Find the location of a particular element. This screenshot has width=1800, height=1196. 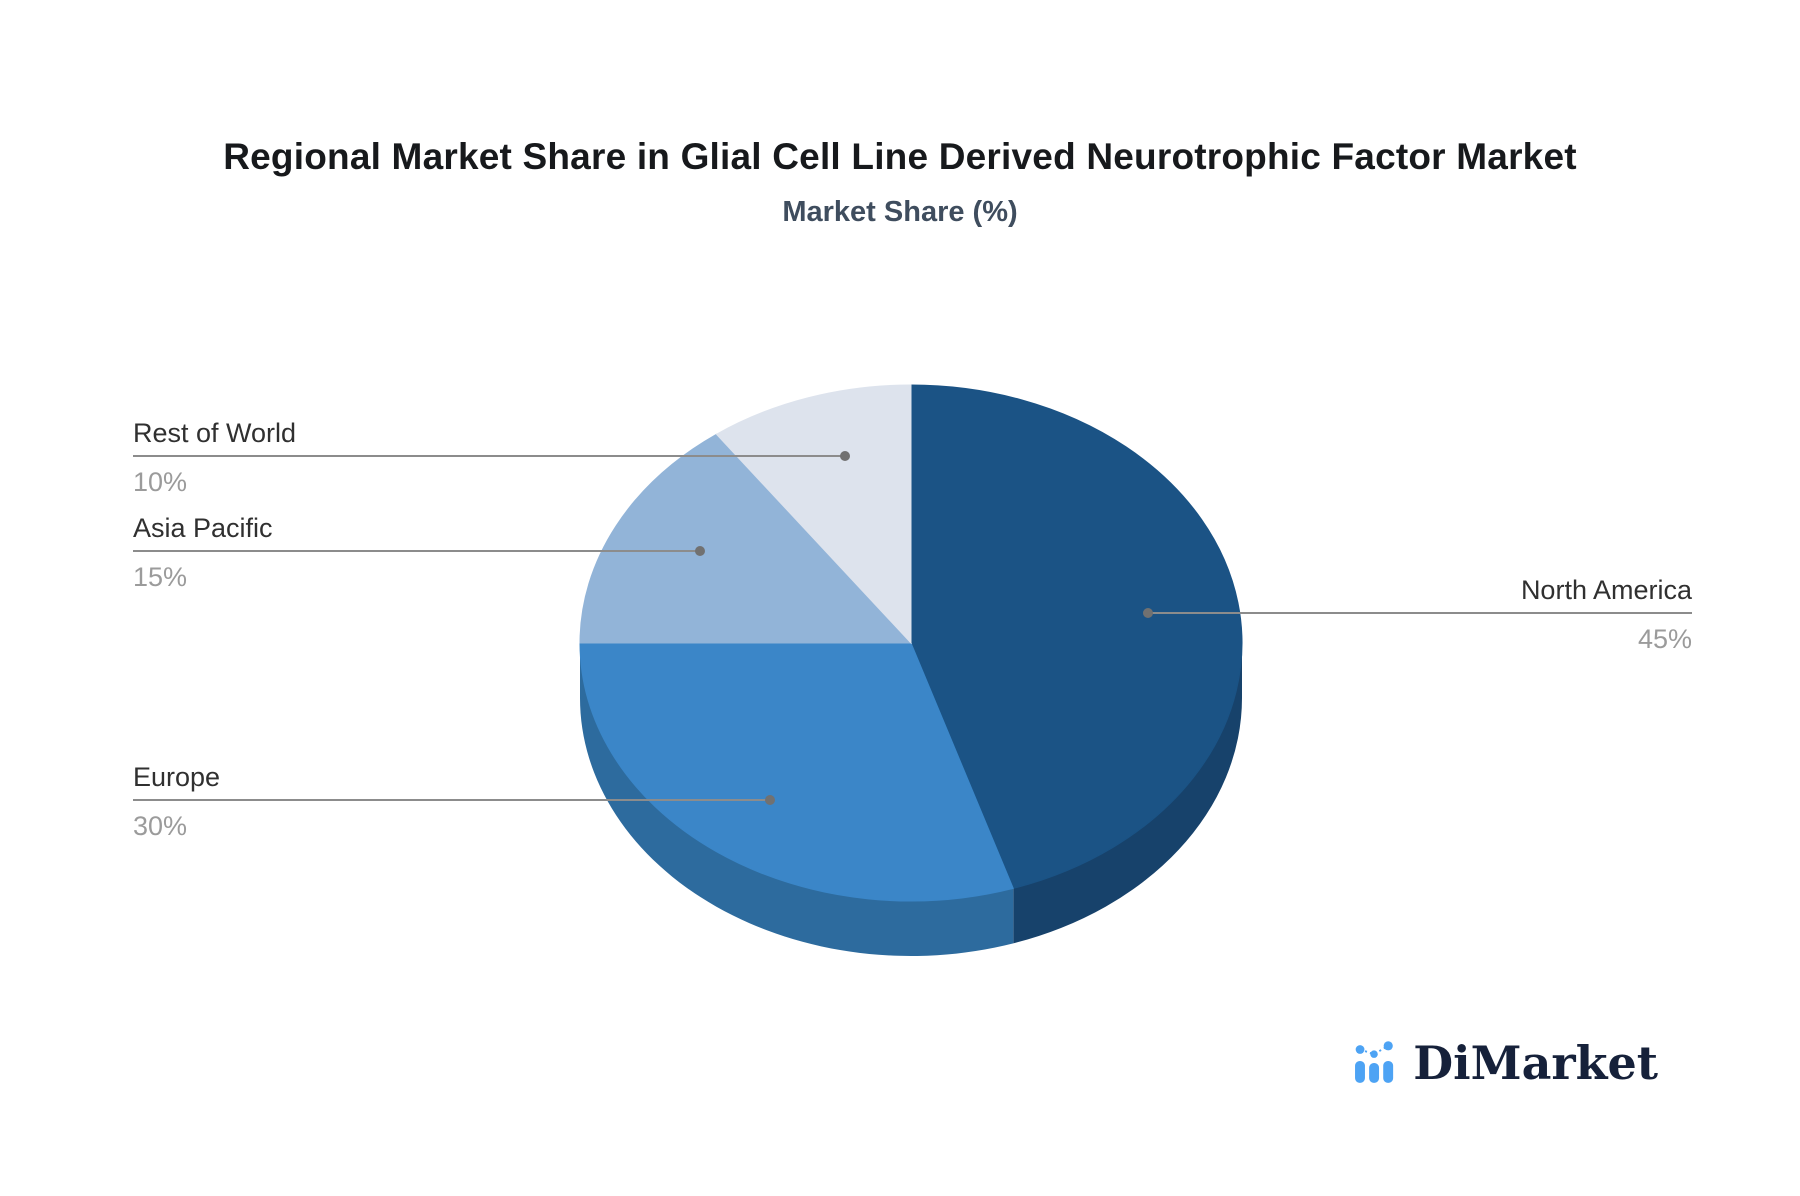

bar-chart-logo-icon is located at coordinates (1374, 1062).